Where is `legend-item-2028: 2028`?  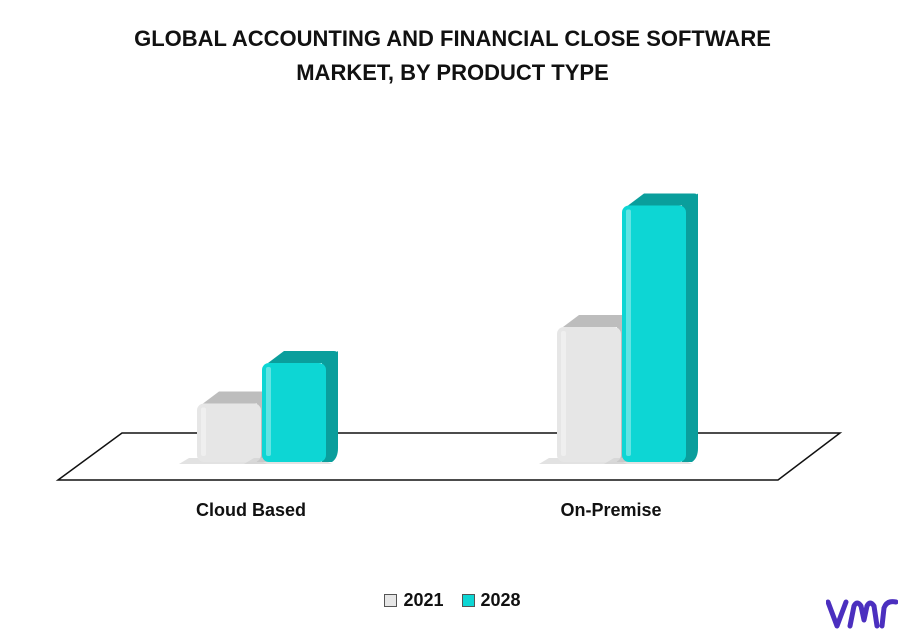
legend-item-2028: 2028 is located at coordinates (491, 600).